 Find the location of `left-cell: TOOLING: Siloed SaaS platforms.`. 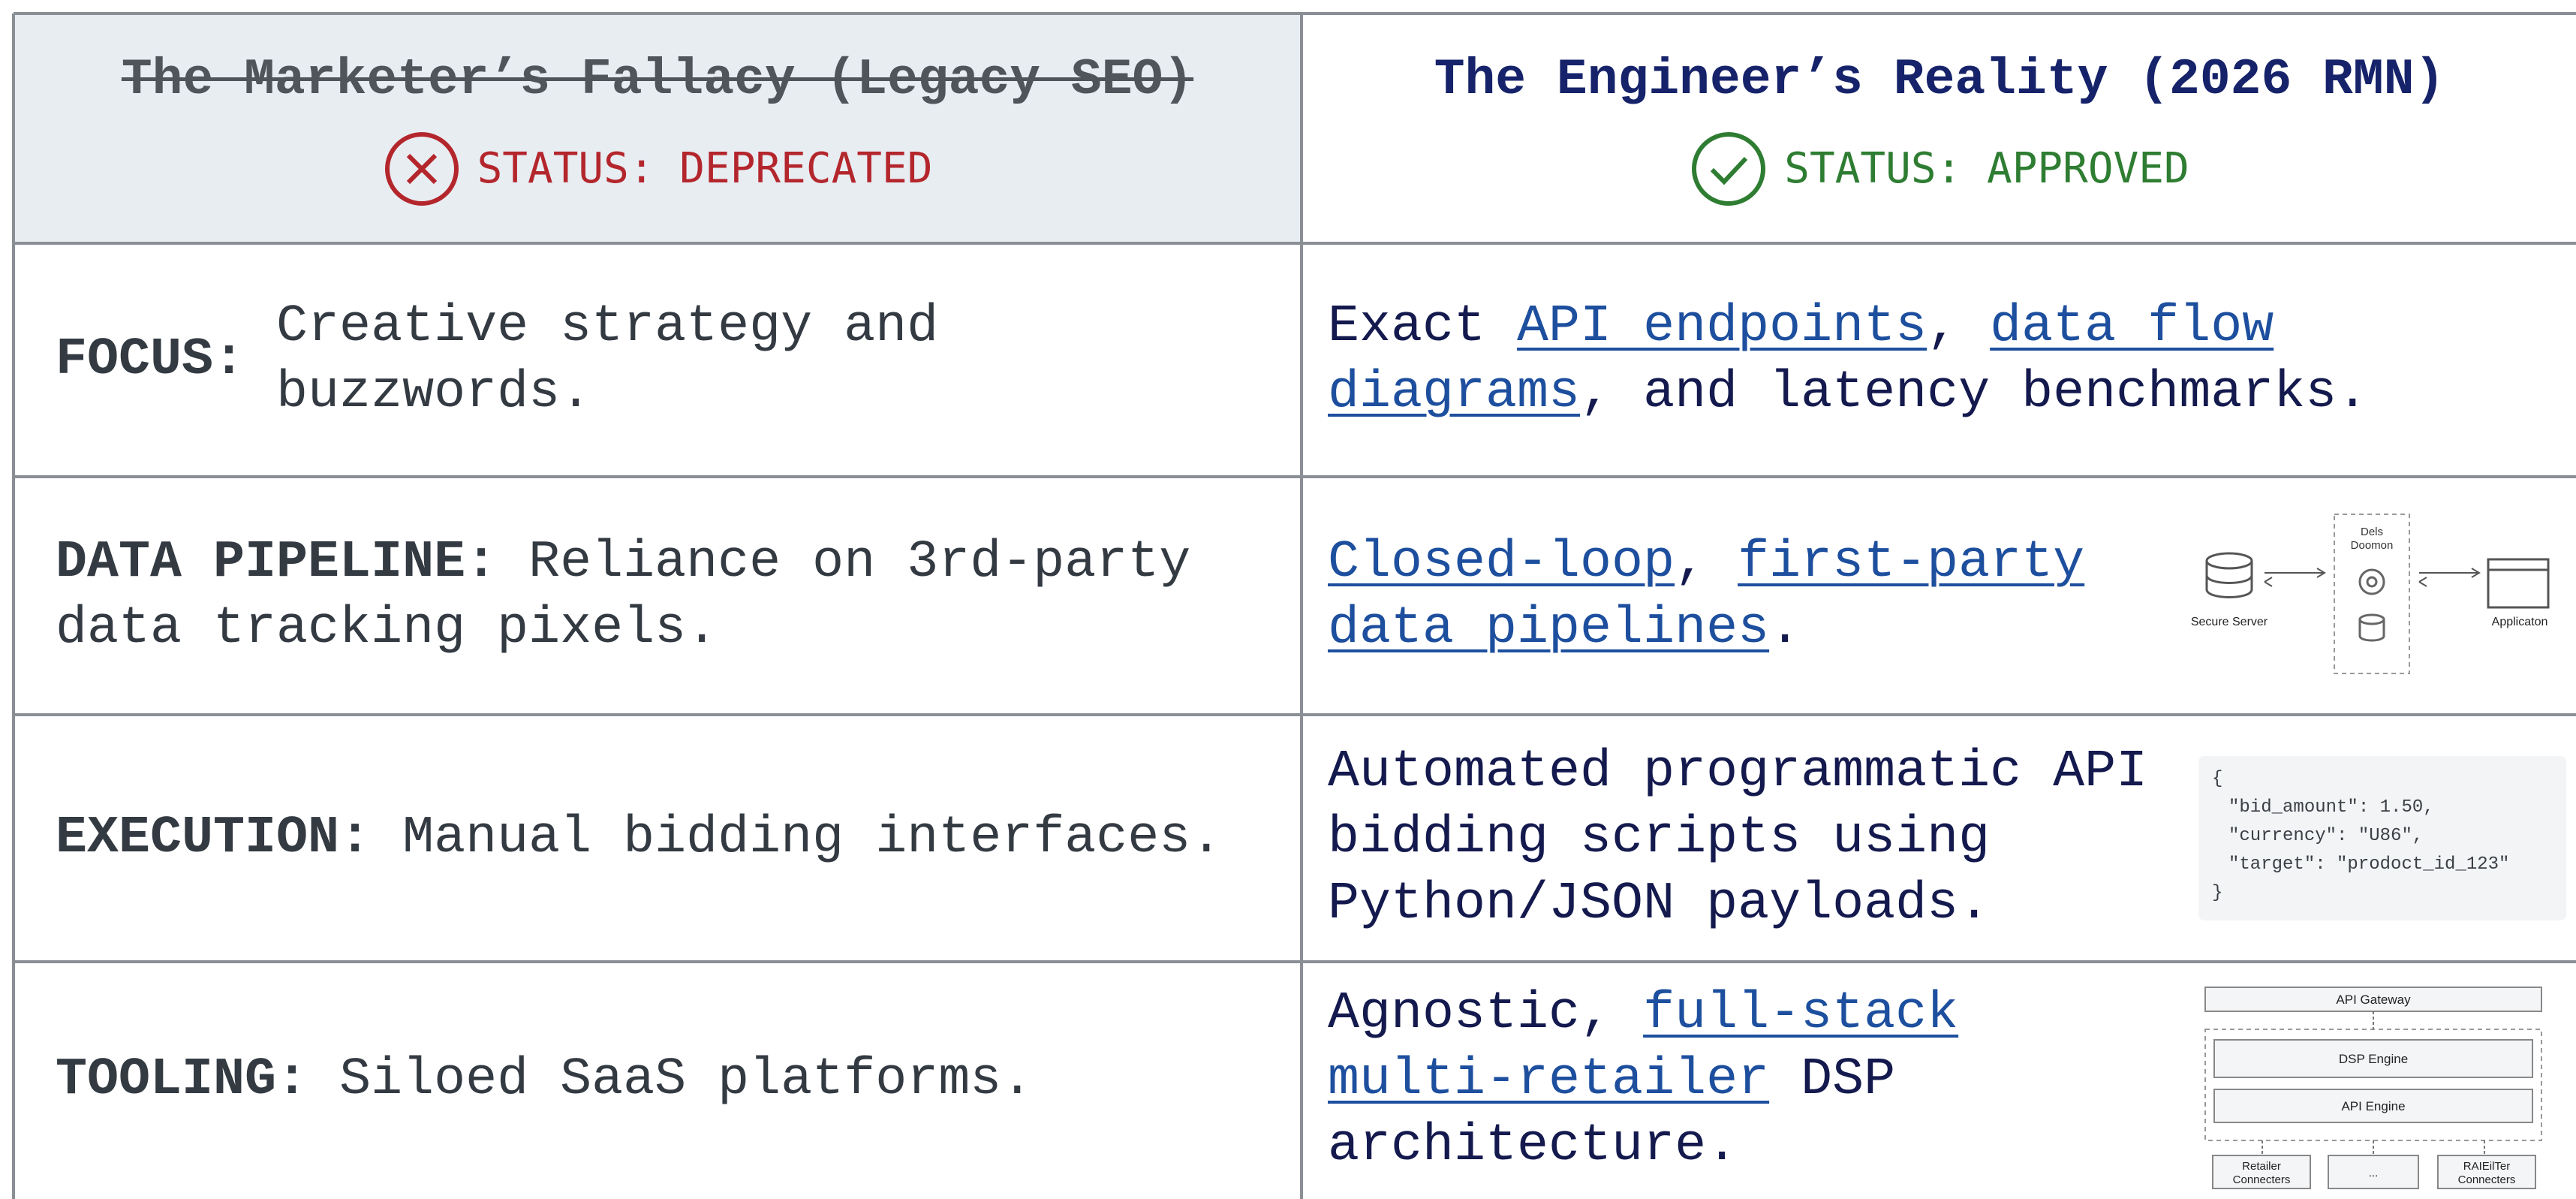

left-cell: TOOLING: Siloed SaaS platforms. is located at coordinates (671, 1080).